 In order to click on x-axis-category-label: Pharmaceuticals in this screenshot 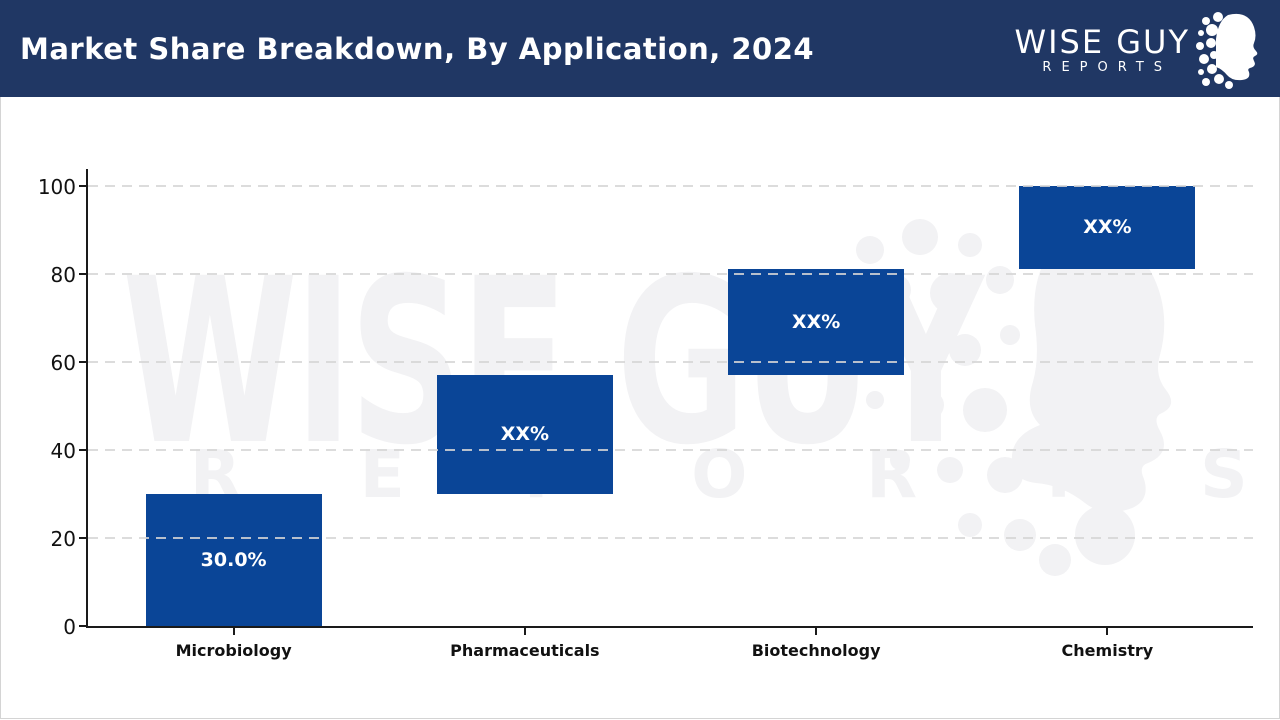, I will do `click(525, 650)`.